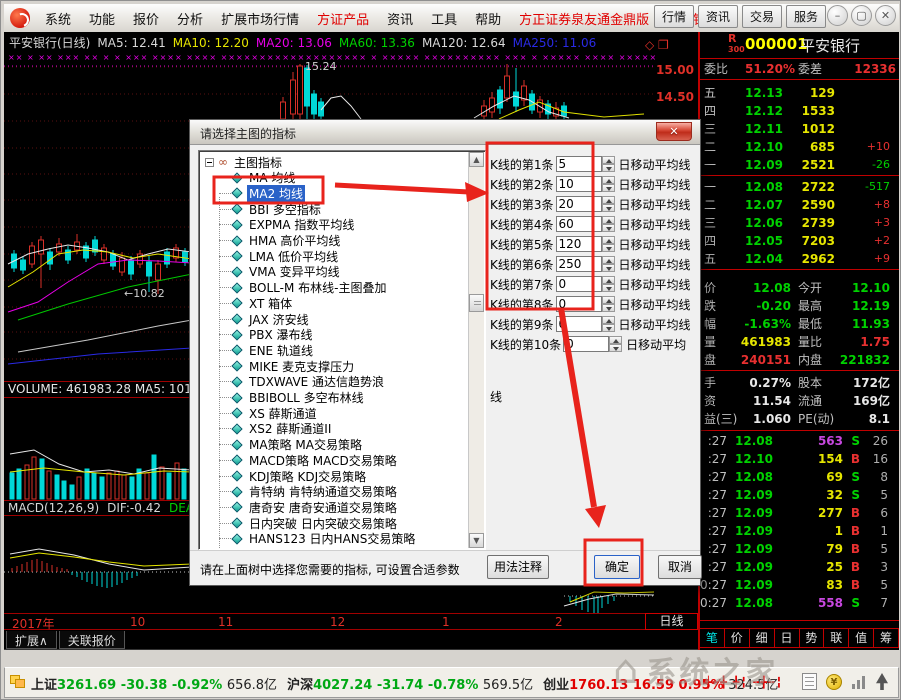  I want to click on tree-item-MA: MA 均线, so click(258, 178).